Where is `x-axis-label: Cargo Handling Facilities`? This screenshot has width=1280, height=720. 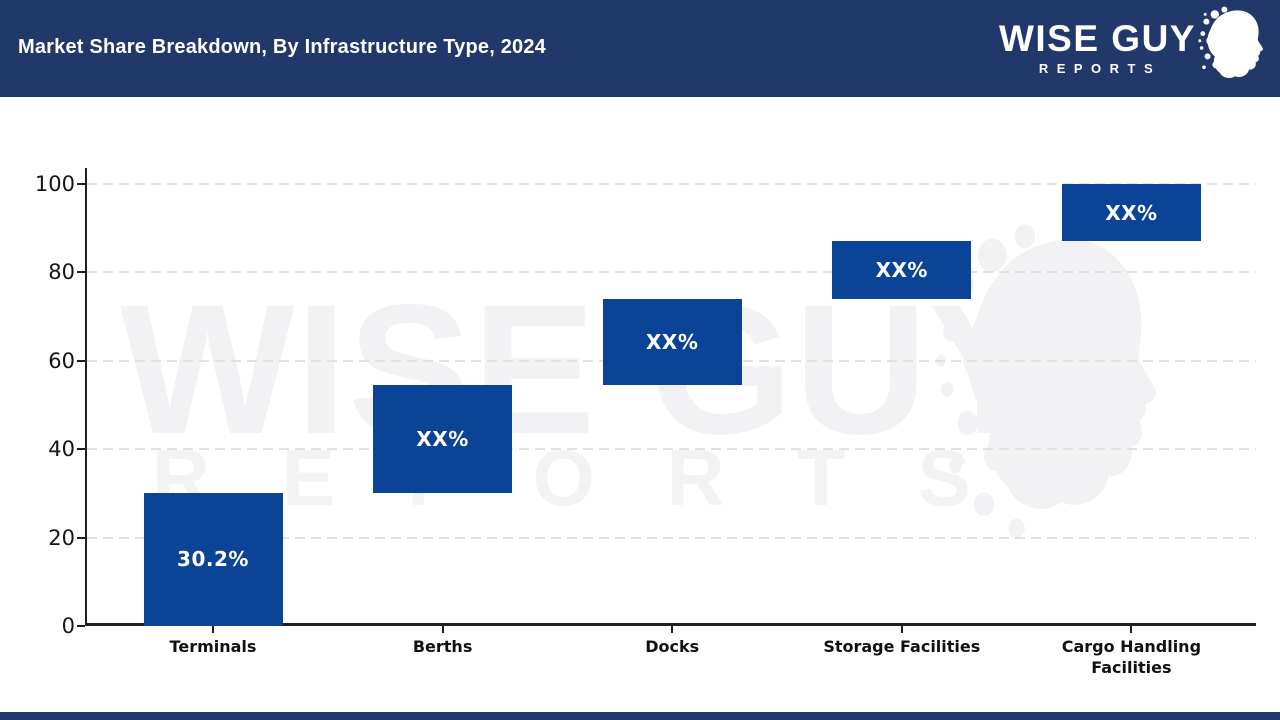
x-axis-label: Cargo Handling Facilities is located at coordinates (1131, 657).